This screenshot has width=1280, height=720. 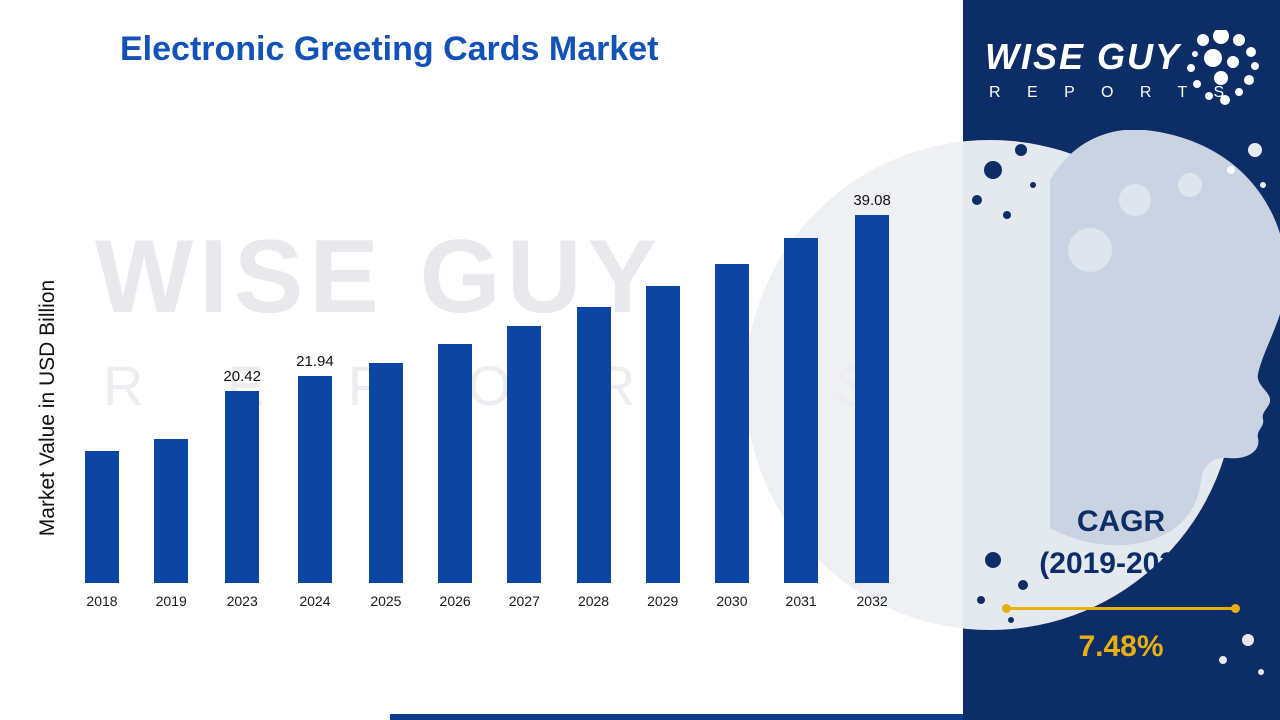 I want to click on wiseguy-logo: WISE GUY R E P O R T S, so click(x=1110, y=69).